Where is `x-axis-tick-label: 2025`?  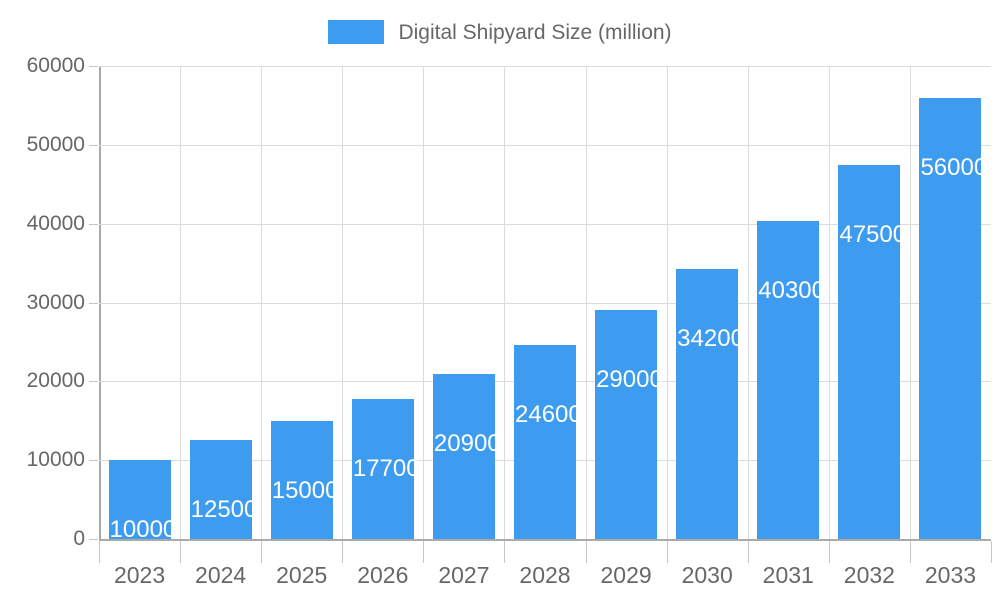 x-axis-tick-label: 2025 is located at coordinates (302, 575).